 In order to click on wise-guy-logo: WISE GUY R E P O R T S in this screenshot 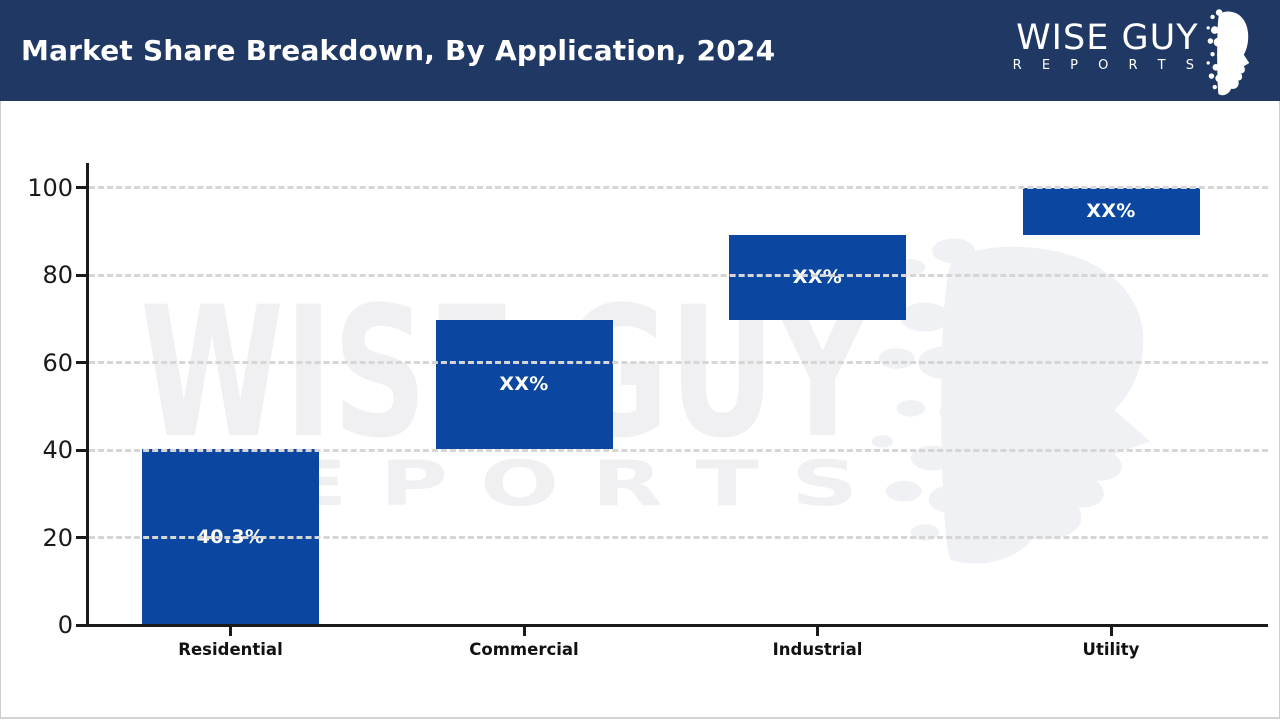, I will do `click(1142, 50)`.